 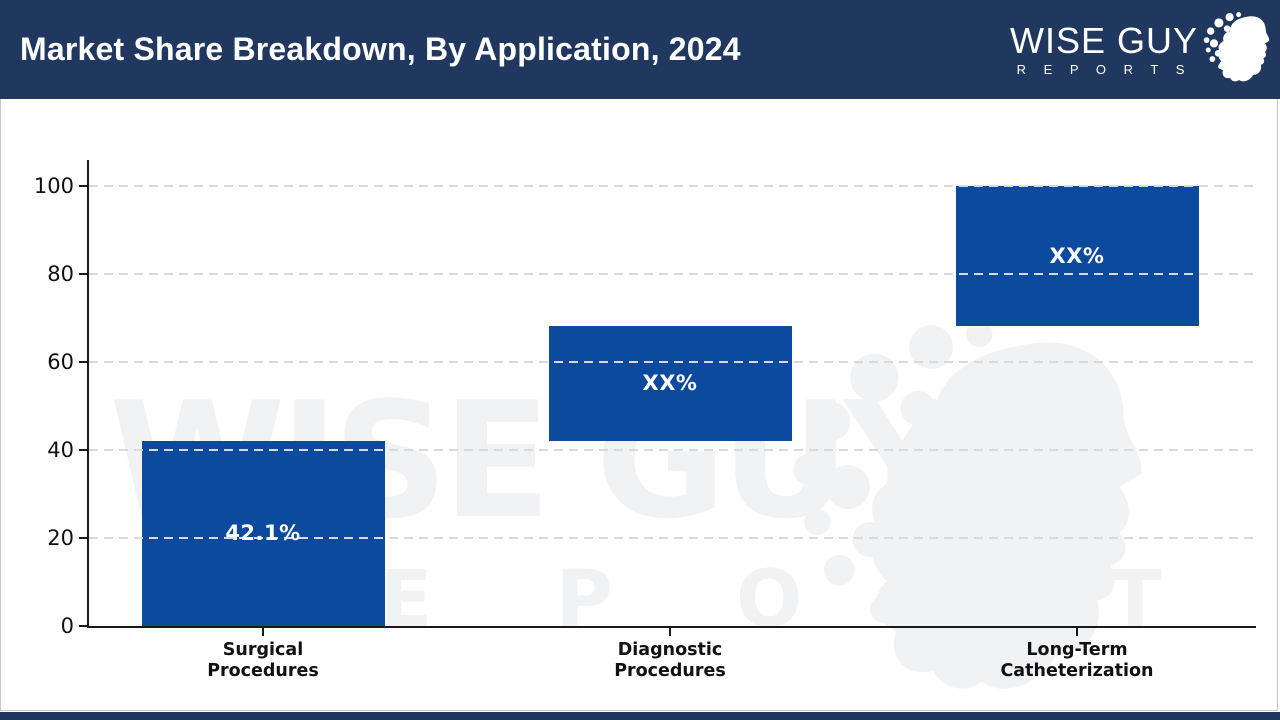 I want to click on logo-wordmark: WISE GUY, so click(x=1103, y=40).